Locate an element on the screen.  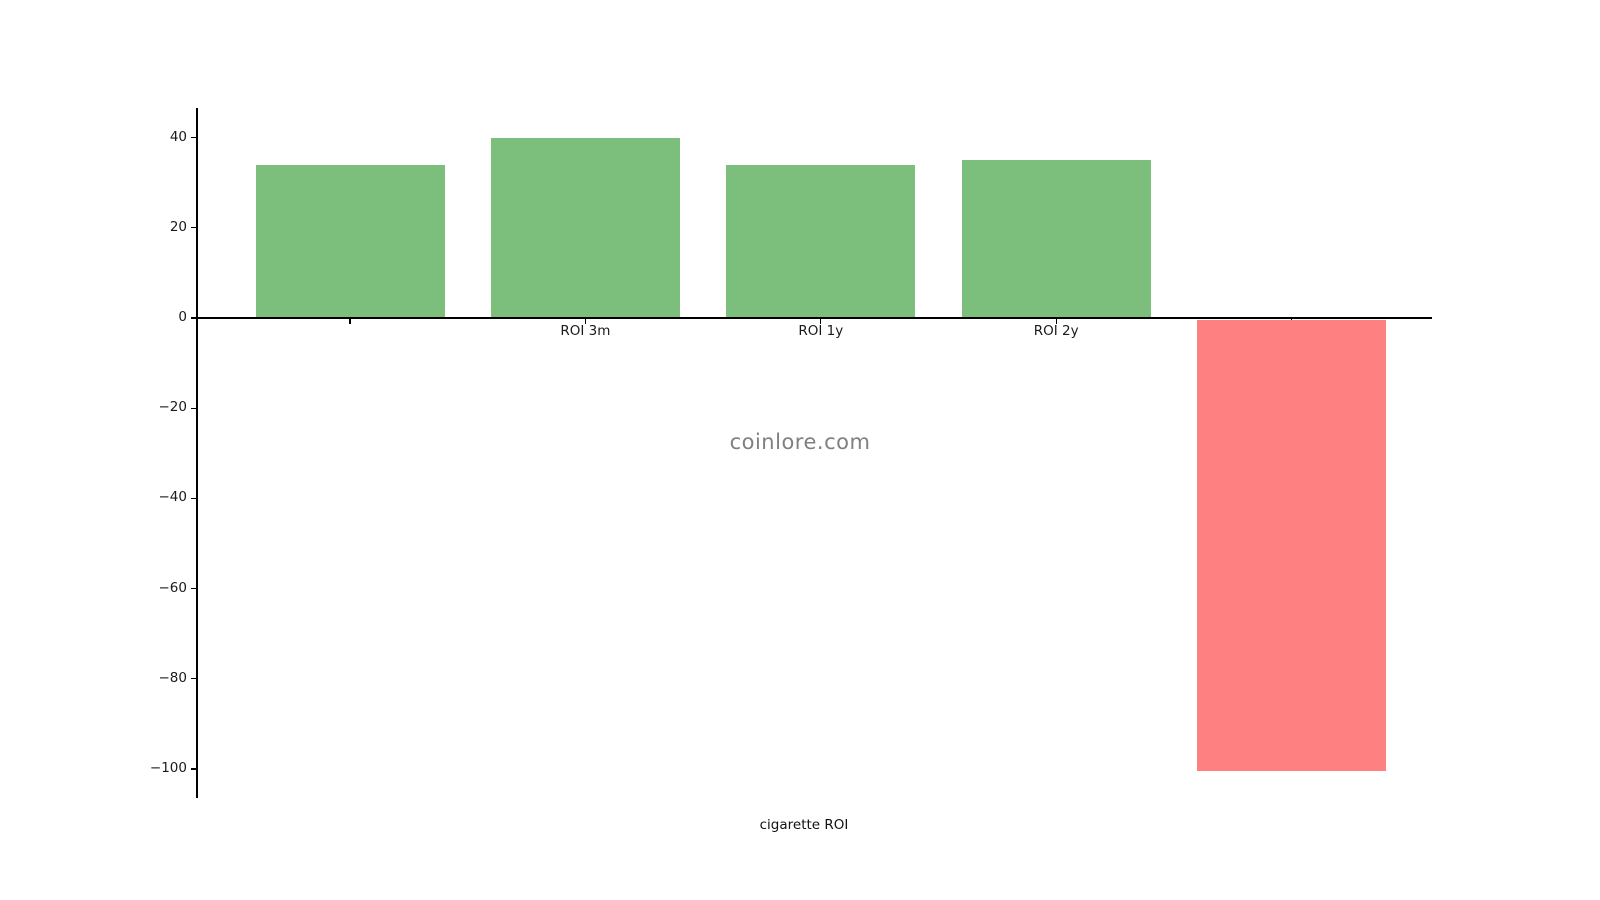
watermark-text: coinlore.com is located at coordinates (800, 442).